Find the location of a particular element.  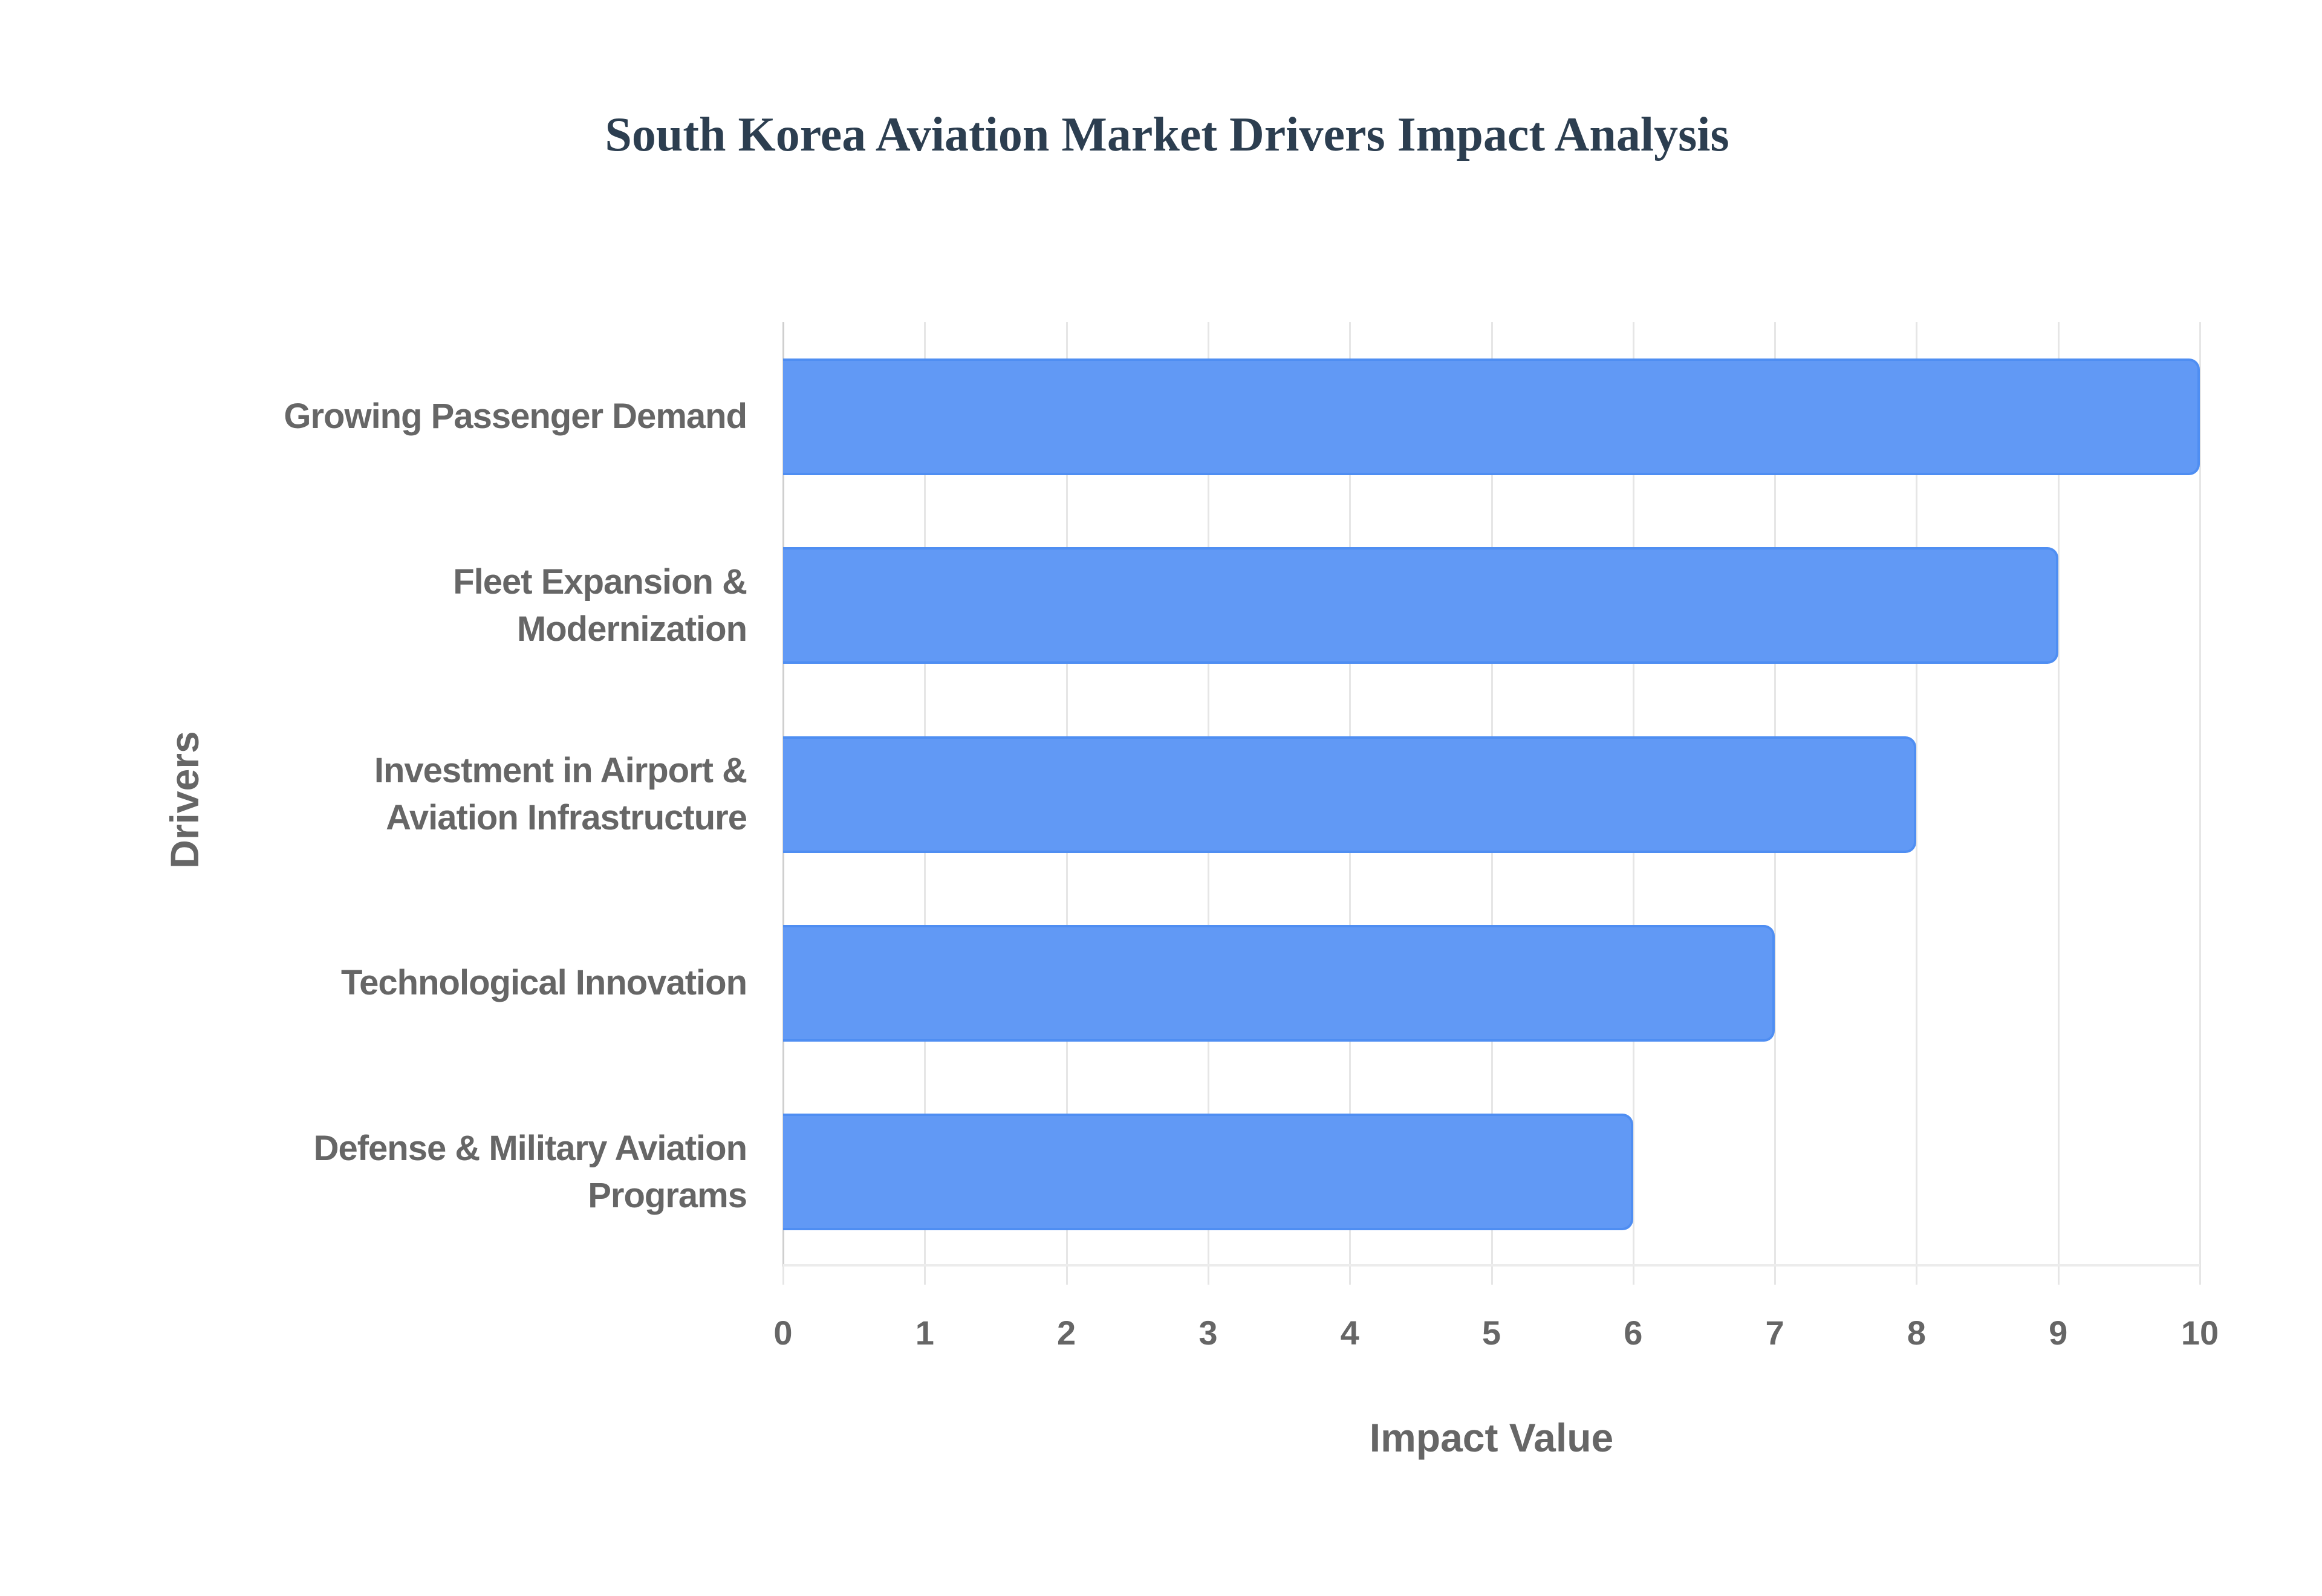

y-tick-label: Growing Passenger Demand is located at coordinates (515, 416).